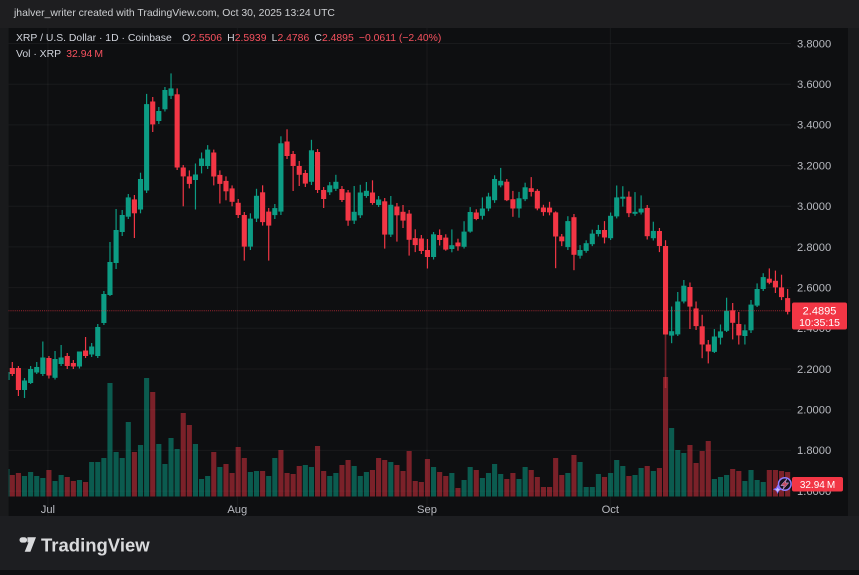 The width and height of the screenshot is (859, 575). Describe the element at coordinates (237, 510) in the screenshot. I see `svg-text: Aug` at that location.